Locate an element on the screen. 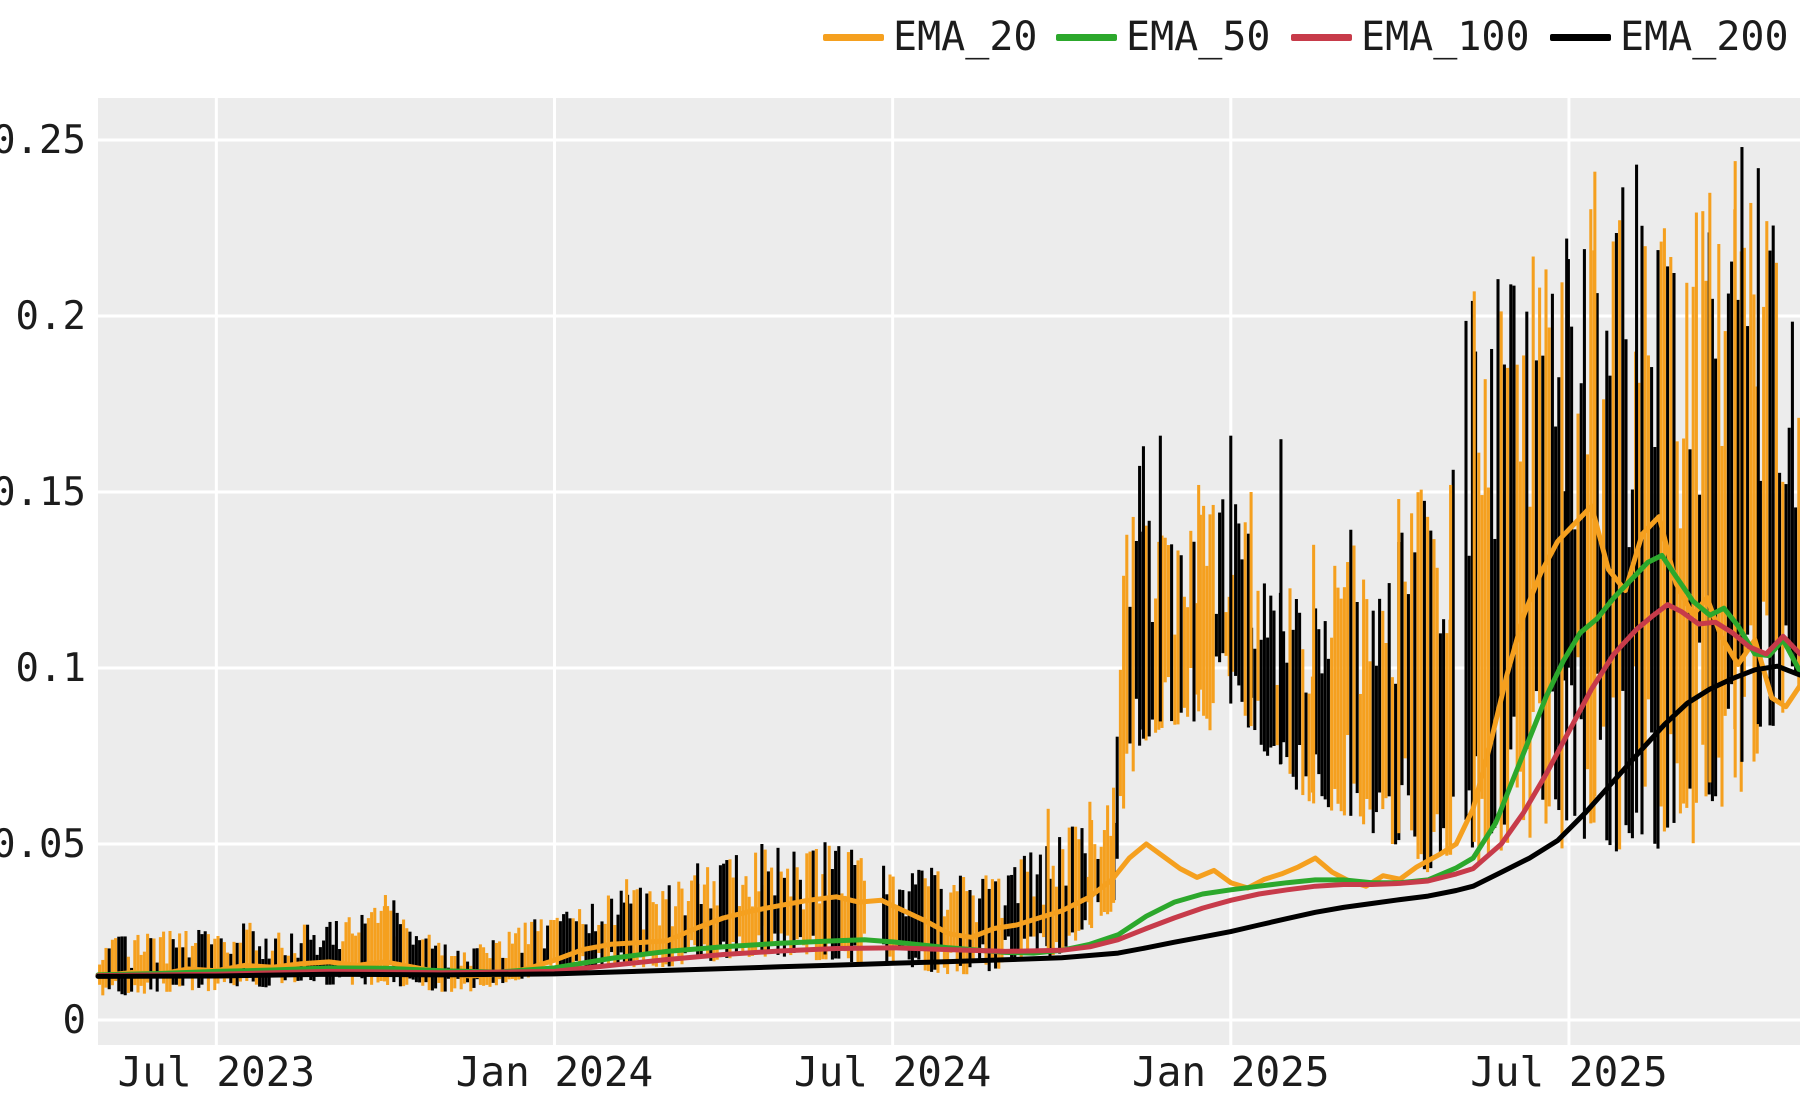 The height and width of the screenshot is (1100, 1800). y-tick-label: 0 is located at coordinates (74, 1020).